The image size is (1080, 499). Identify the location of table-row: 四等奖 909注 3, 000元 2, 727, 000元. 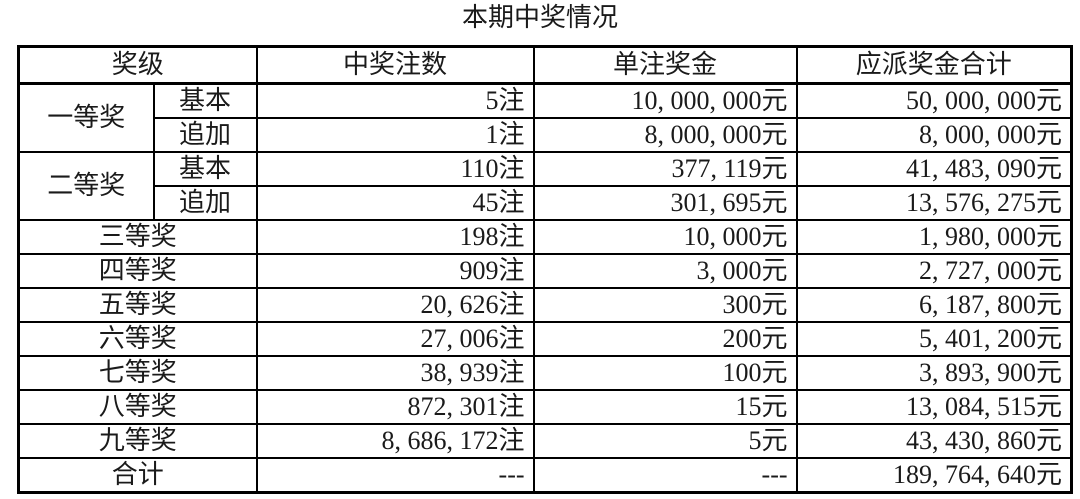
(545, 271).